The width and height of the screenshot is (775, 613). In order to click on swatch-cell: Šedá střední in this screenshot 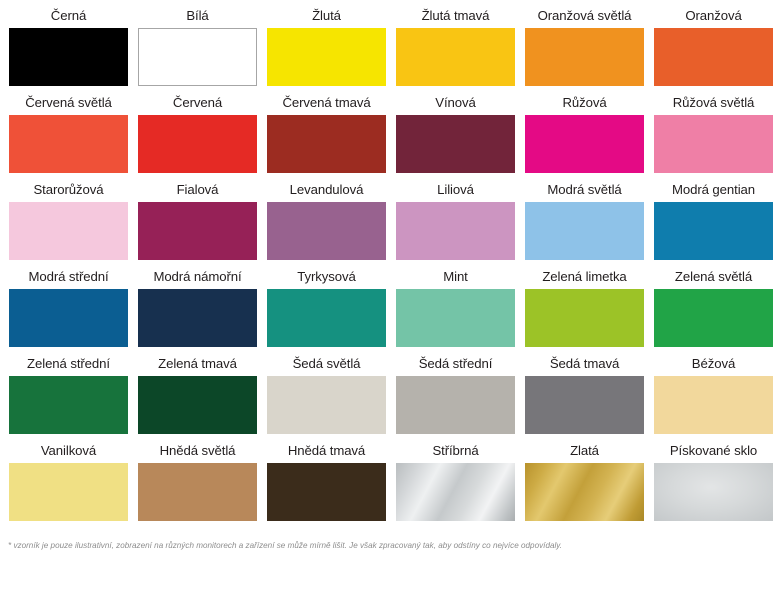, I will do `click(455, 395)`.